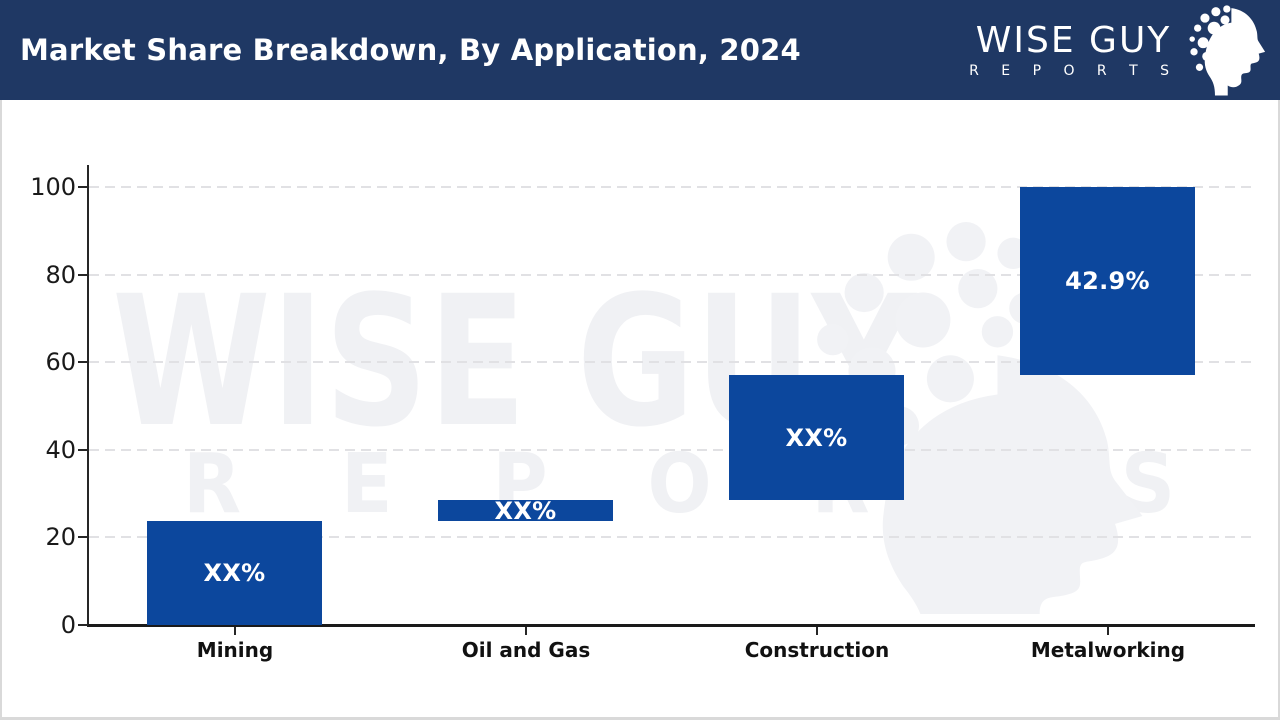 This screenshot has width=1280, height=720. I want to click on y-tick-label: 40, so click(60, 449).